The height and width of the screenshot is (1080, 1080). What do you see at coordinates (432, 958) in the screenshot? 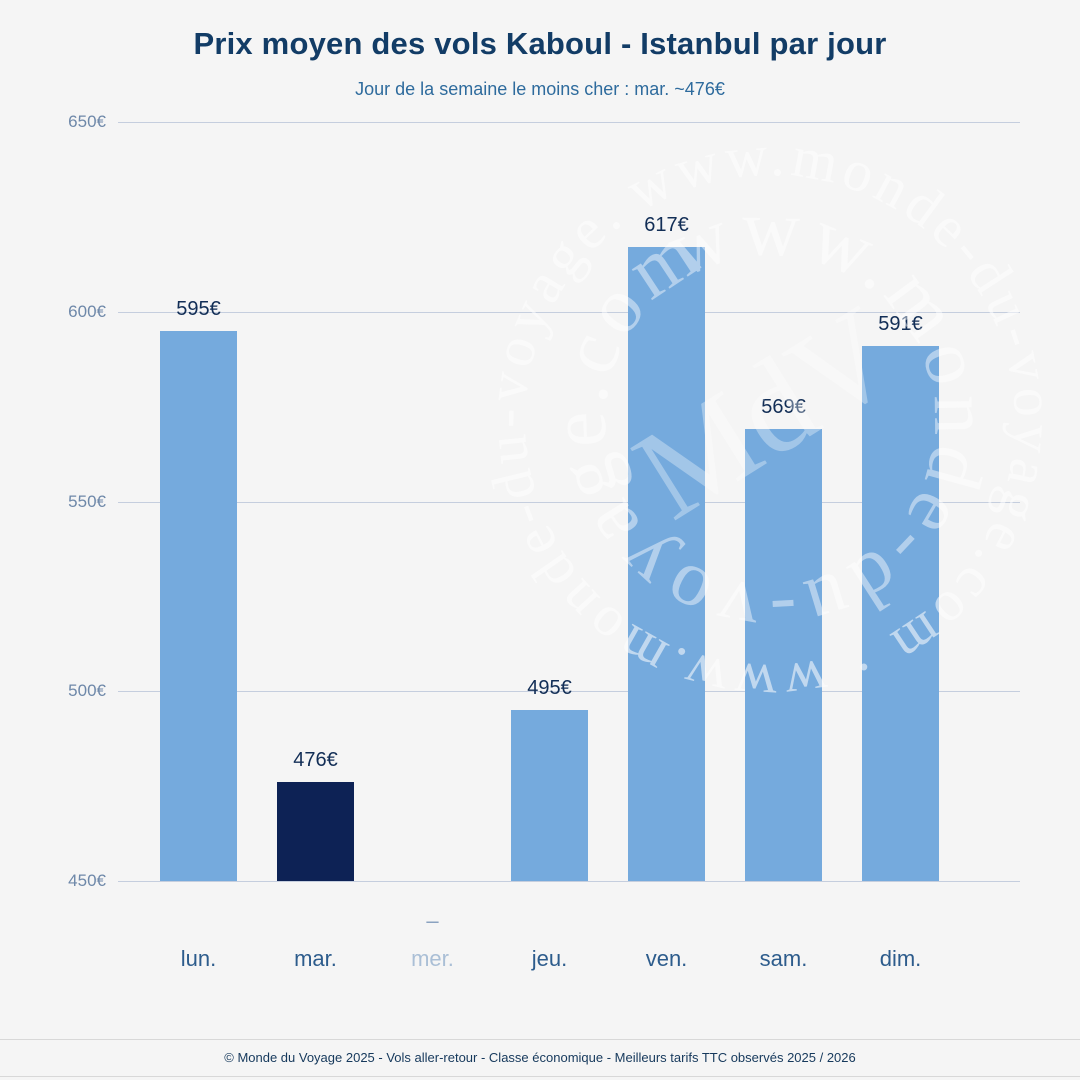
I see `xlabel-mer: mer.` at bounding box center [432, 958].